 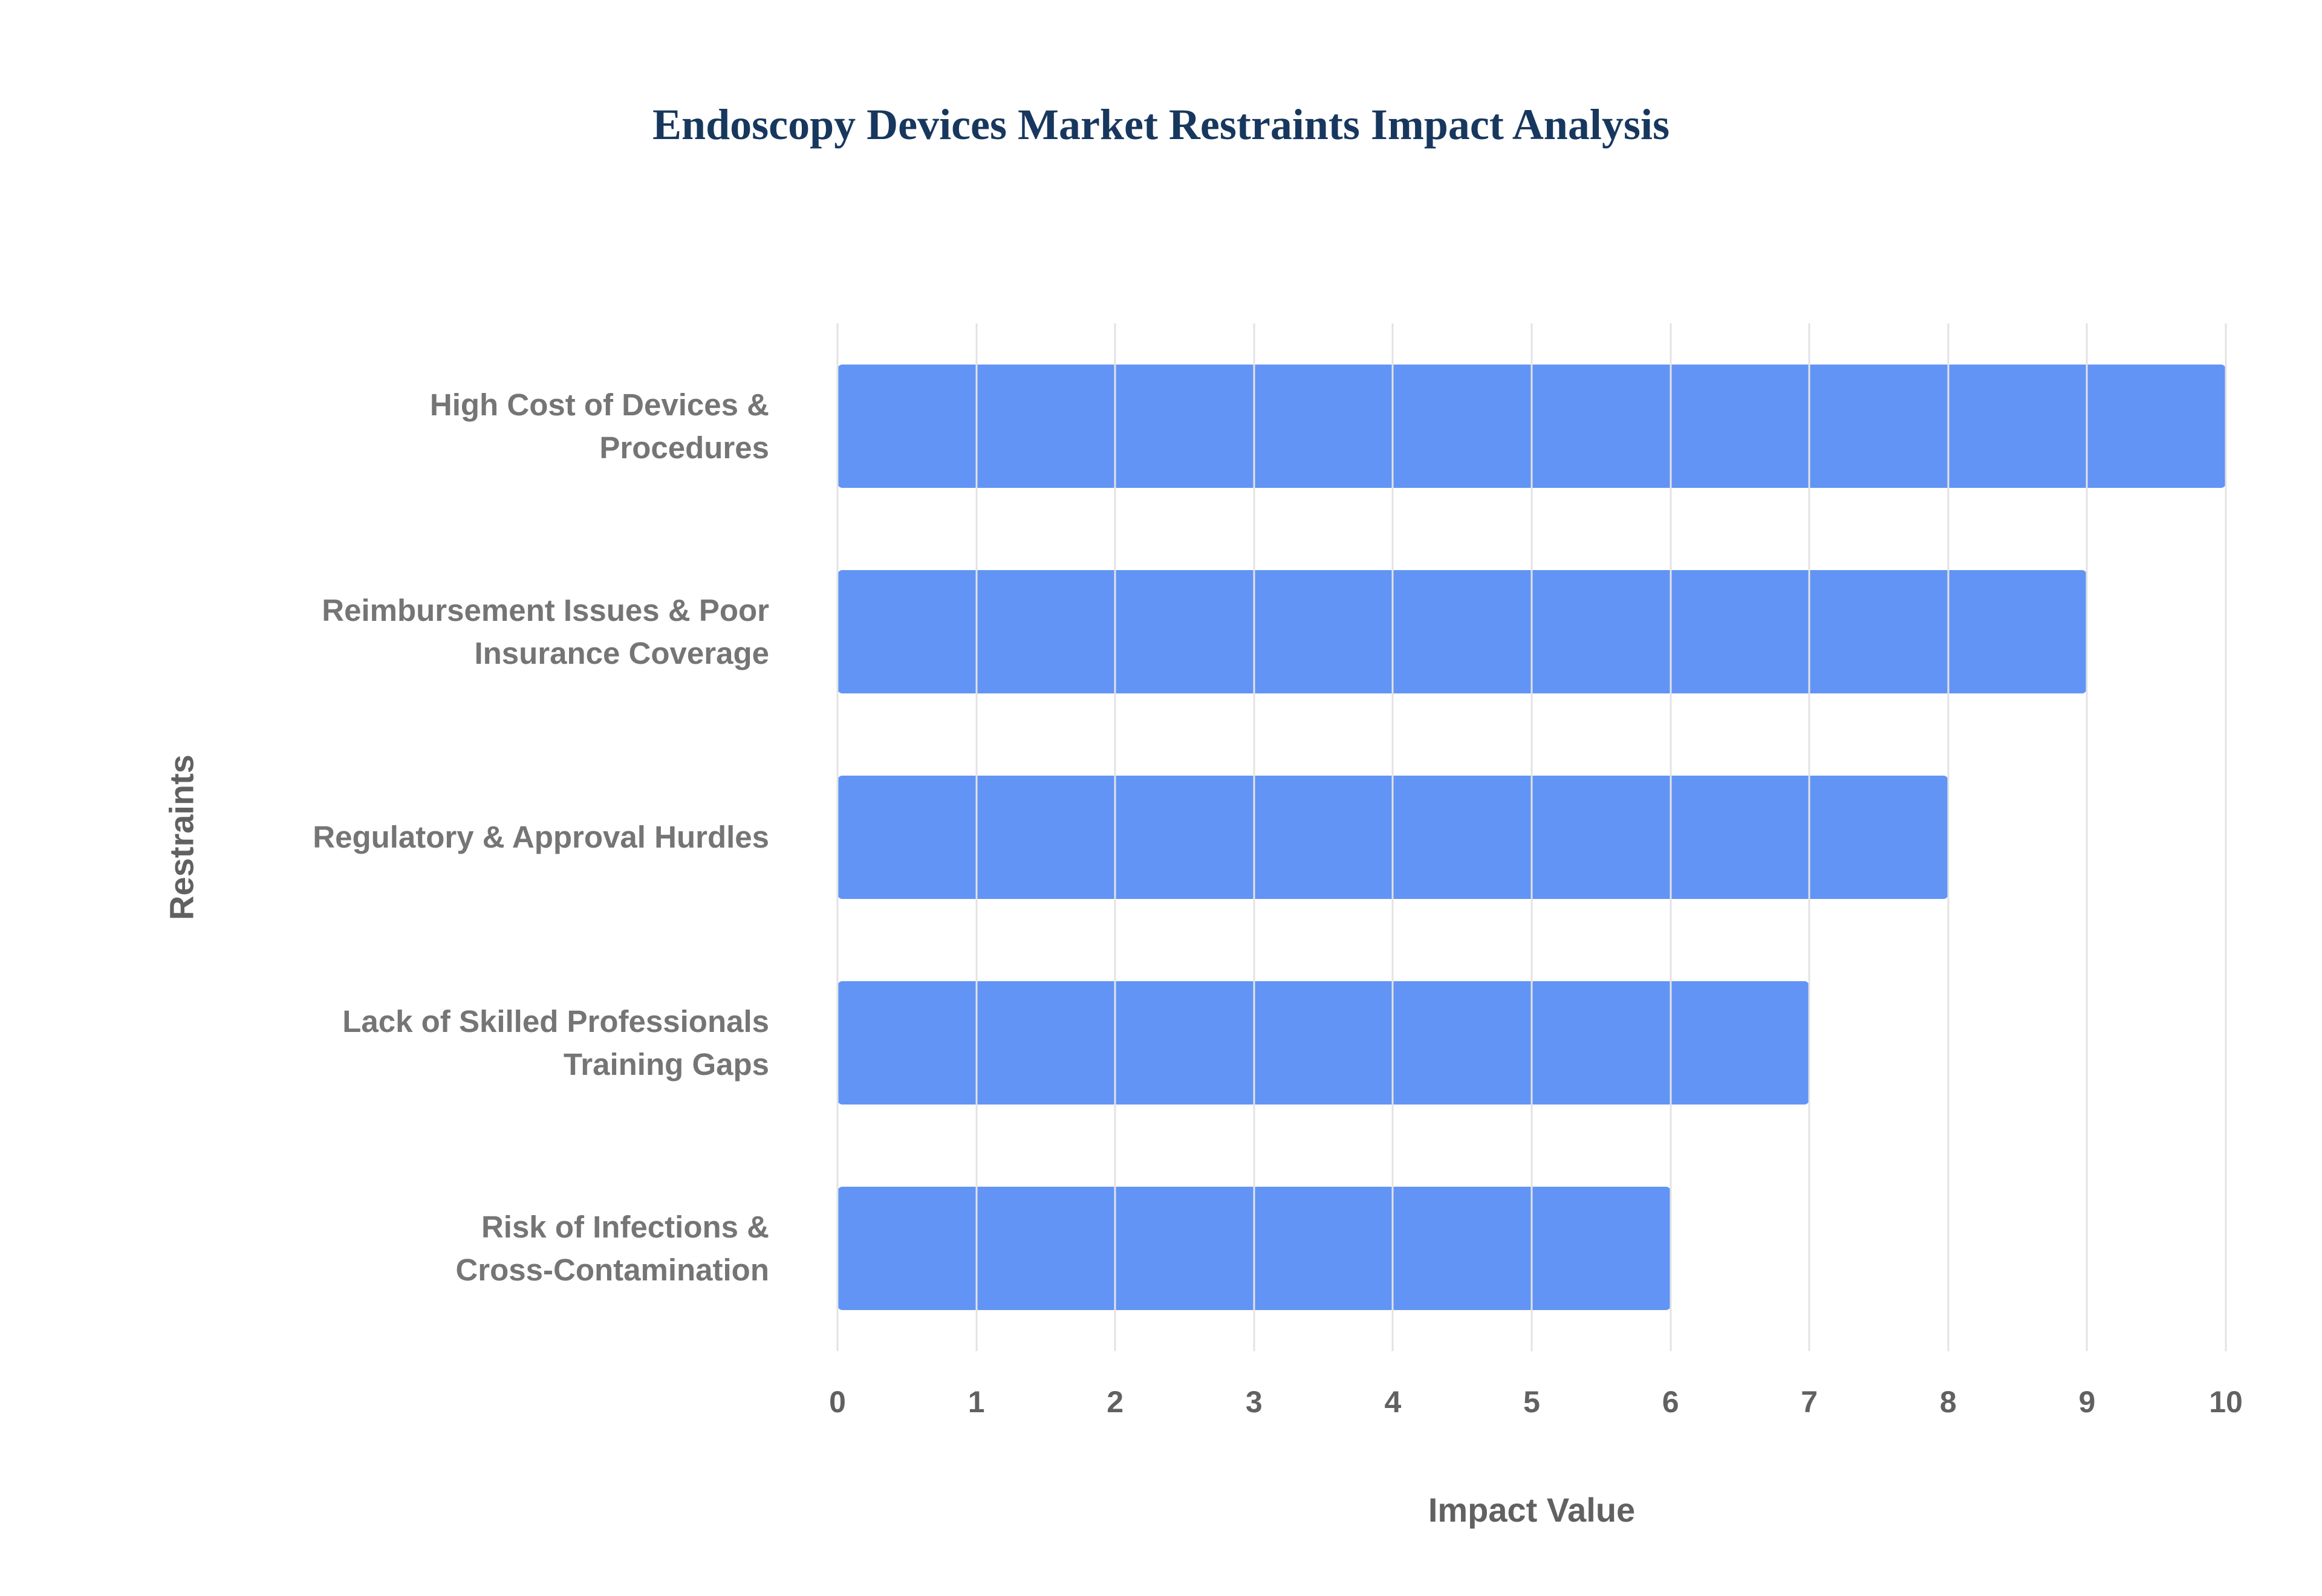 I want to click on x-tick-label: 5, so click(x=1531, y=1402).